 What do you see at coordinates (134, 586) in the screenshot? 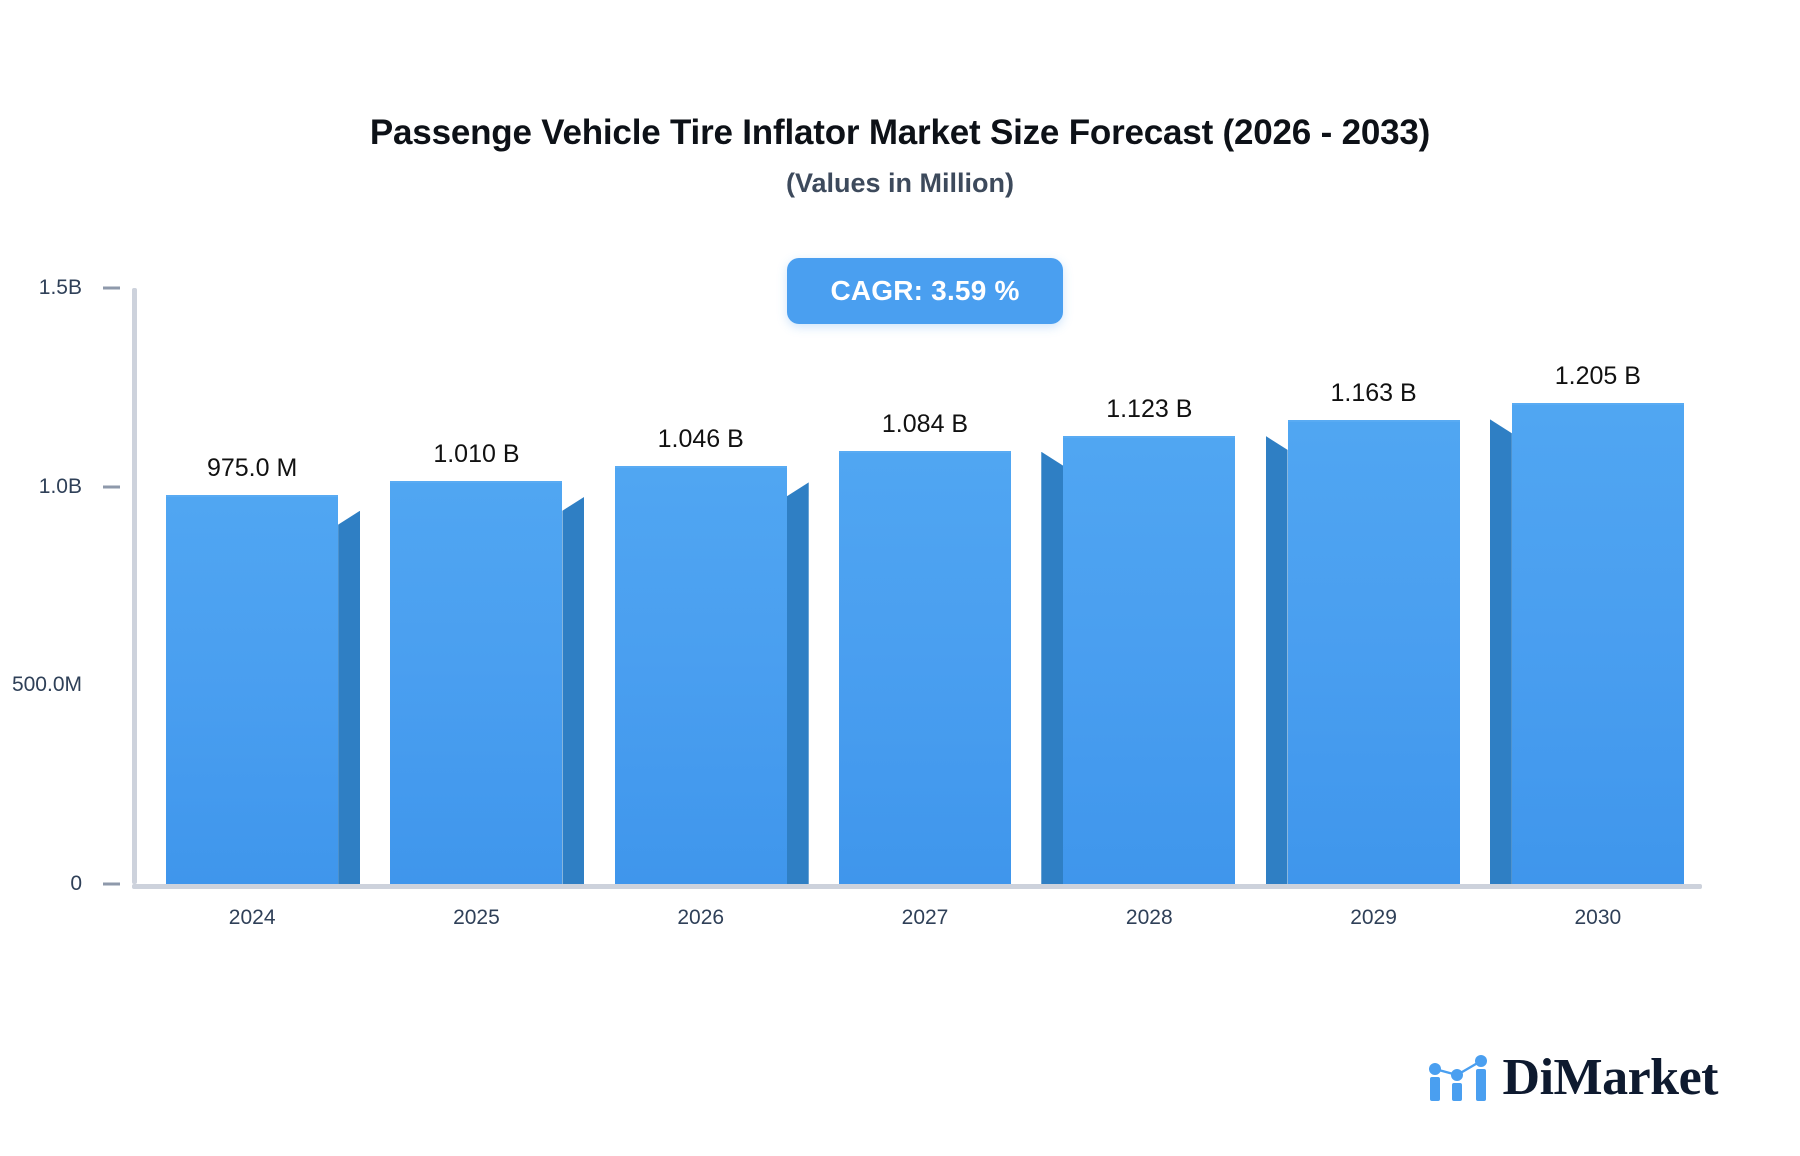
I see `y-axis-line` at bounding box center [134, 586].